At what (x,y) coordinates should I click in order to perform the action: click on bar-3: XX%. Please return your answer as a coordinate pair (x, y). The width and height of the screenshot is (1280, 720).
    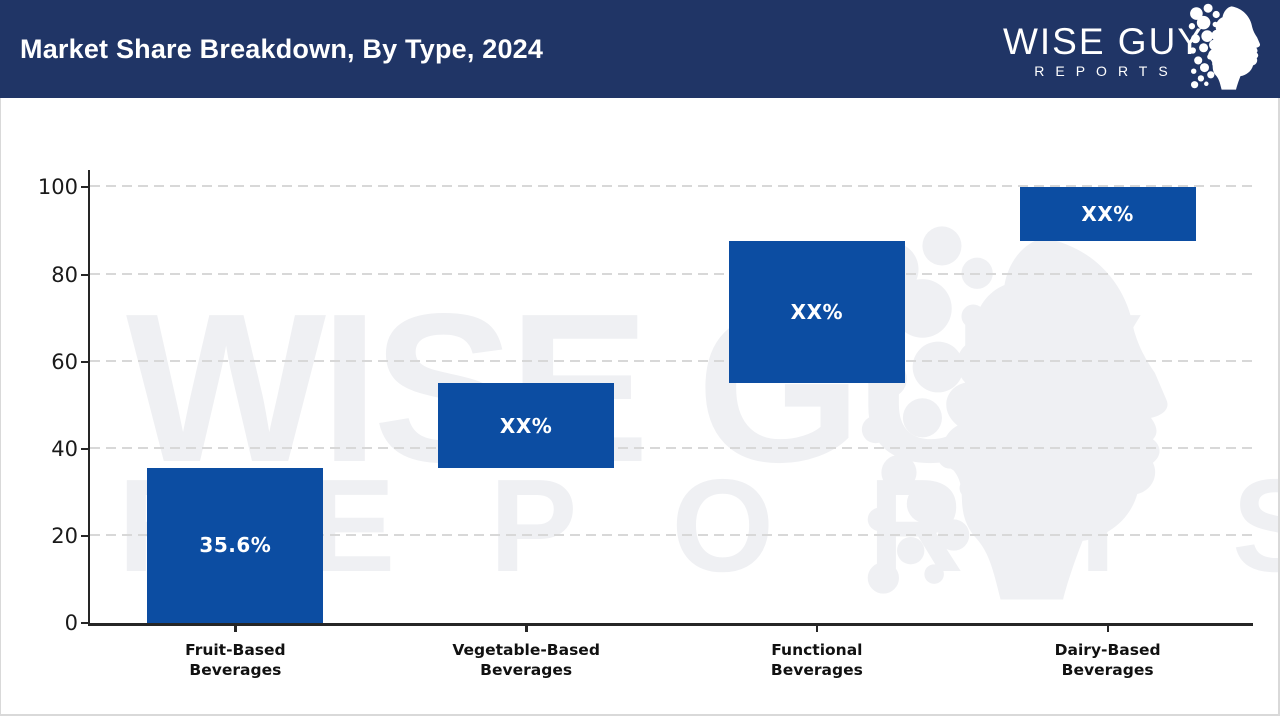
    Looking at the image, I should click on (1107, 214).